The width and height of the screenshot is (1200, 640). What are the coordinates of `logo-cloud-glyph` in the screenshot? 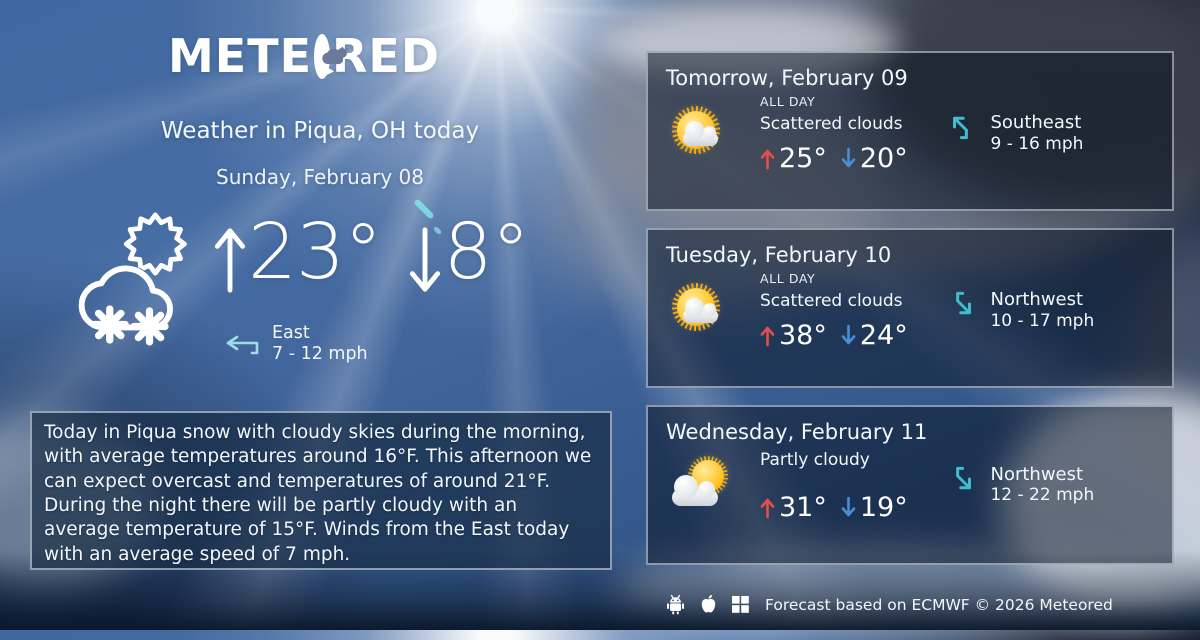 It's located at (335, 55).